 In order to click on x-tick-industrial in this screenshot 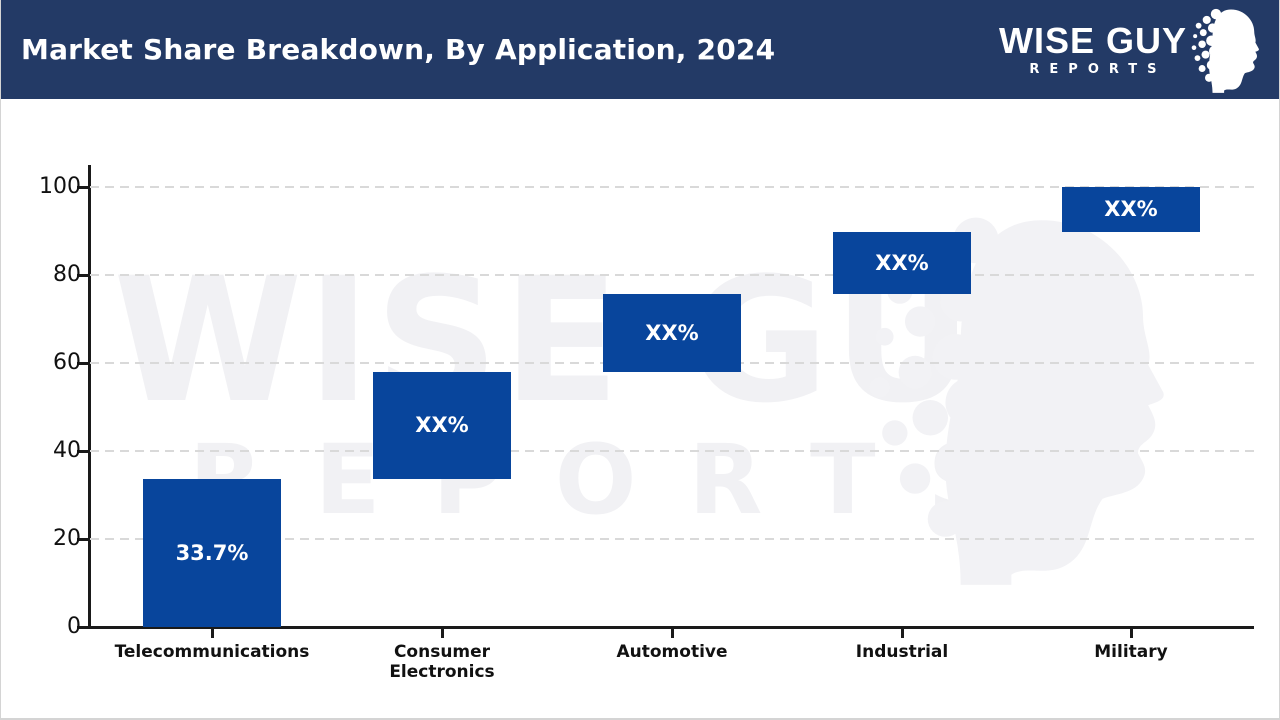, I will do `click(902, 633)`.